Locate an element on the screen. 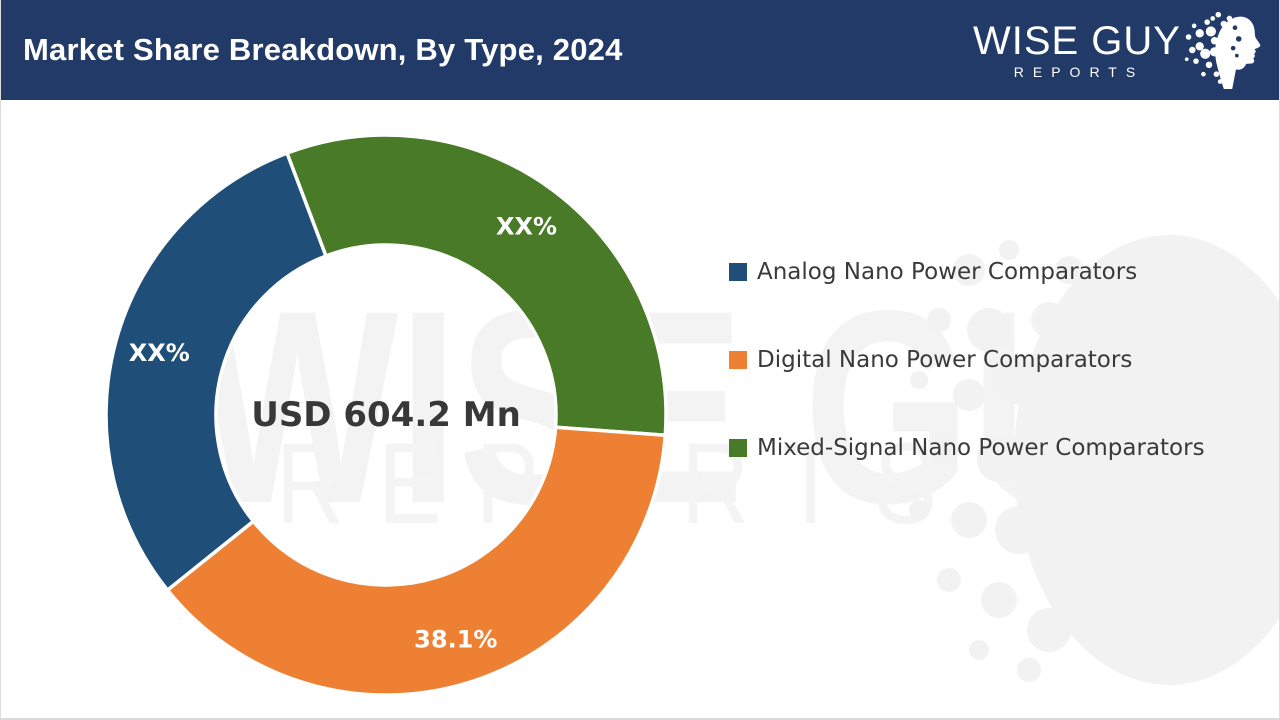 The width and height of the screenshot is (1280, 720). legend-item-mixed-signal: Mixed-Signal Nano Power Comparators is located at coordinates (967, 448).